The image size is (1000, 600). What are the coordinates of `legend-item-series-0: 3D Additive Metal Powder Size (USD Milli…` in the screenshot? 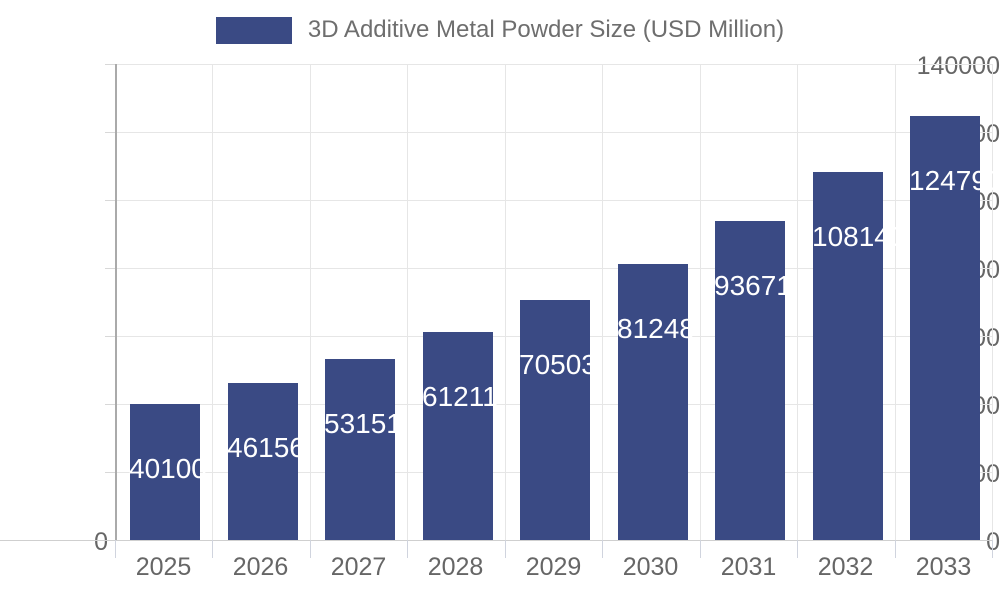 It's located at (500, 30).